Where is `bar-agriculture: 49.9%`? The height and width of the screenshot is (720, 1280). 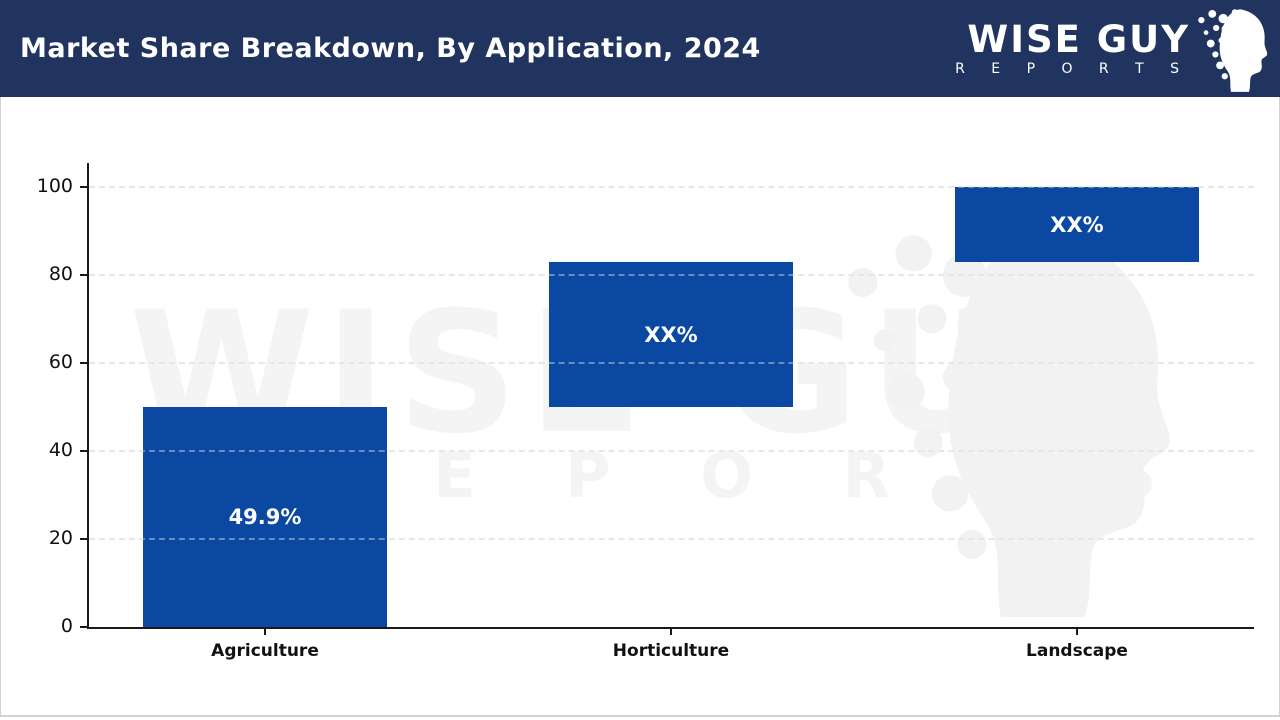 bar-agriculture: 49.9% is located at coordinates (265, 517).